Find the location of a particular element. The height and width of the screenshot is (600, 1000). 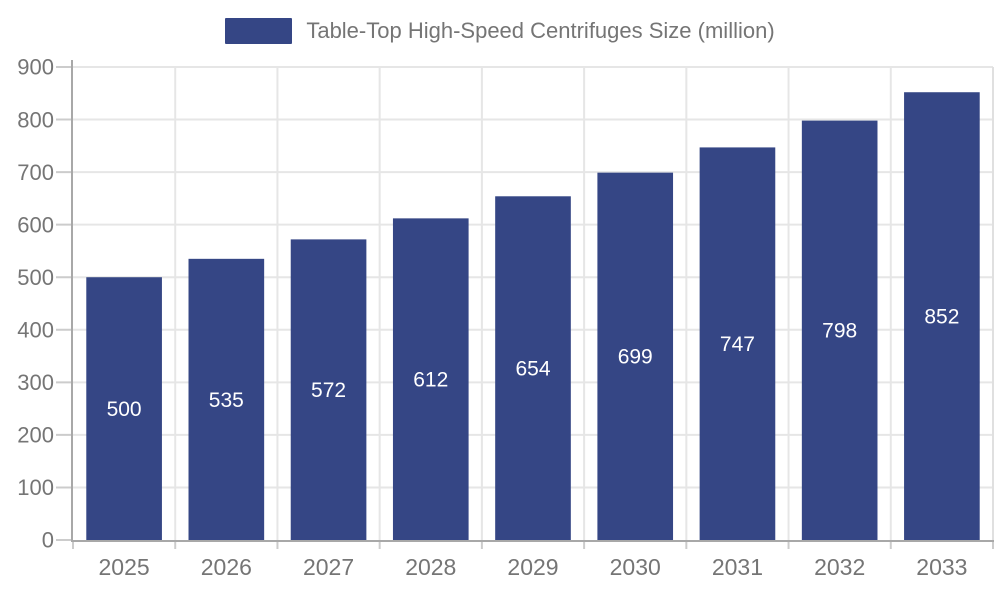

x-axis-tick-label: 2032 is located at coordinates (839, 567).